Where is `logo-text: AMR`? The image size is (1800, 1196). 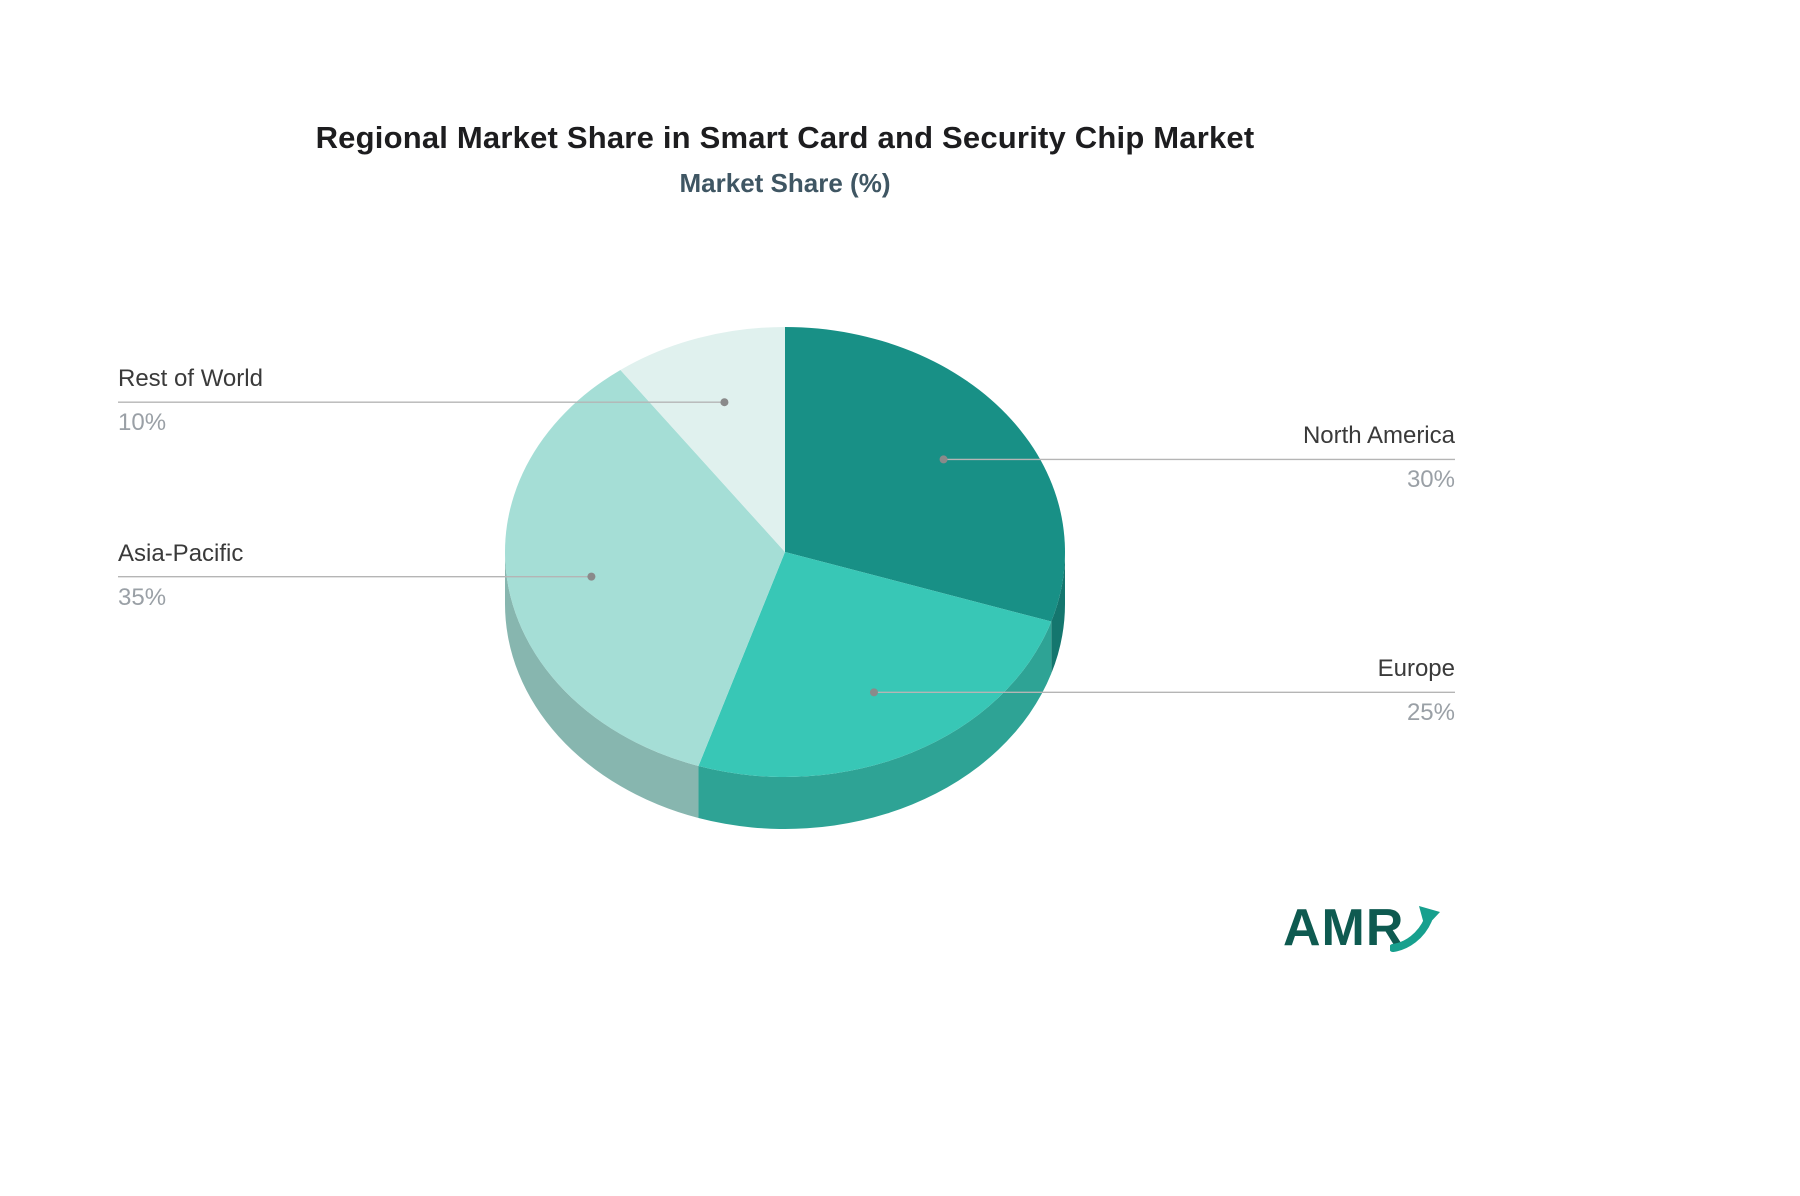
logo-text: AMR is located at coordinates (1344, 928).